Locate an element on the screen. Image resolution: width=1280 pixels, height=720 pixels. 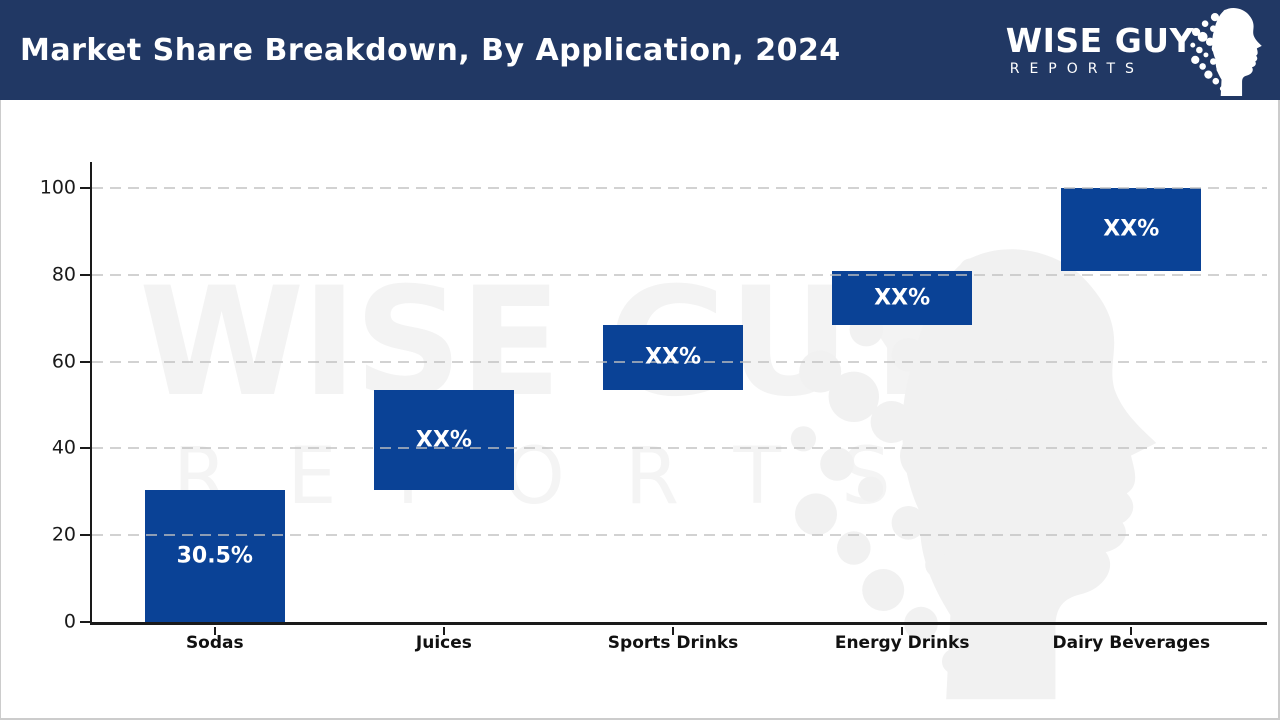
y-tick-label: 40 is located at coordinates (63, 447).